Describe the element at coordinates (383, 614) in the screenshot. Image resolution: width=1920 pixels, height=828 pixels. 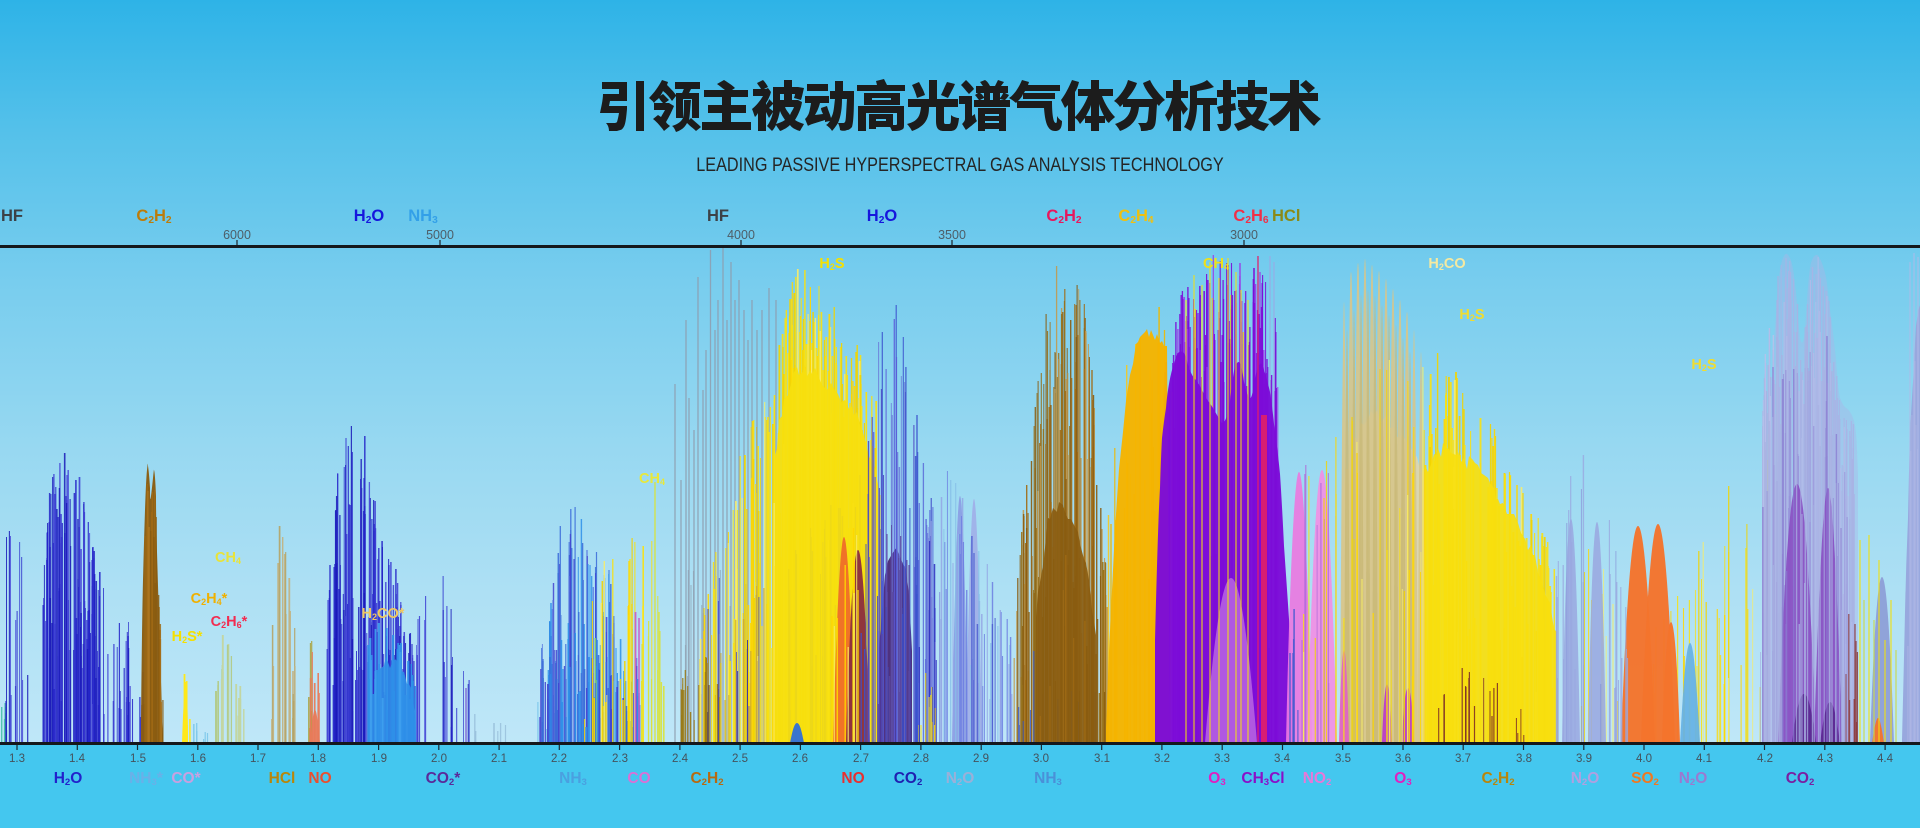
I see `svg-text: H2CO*` at that location.